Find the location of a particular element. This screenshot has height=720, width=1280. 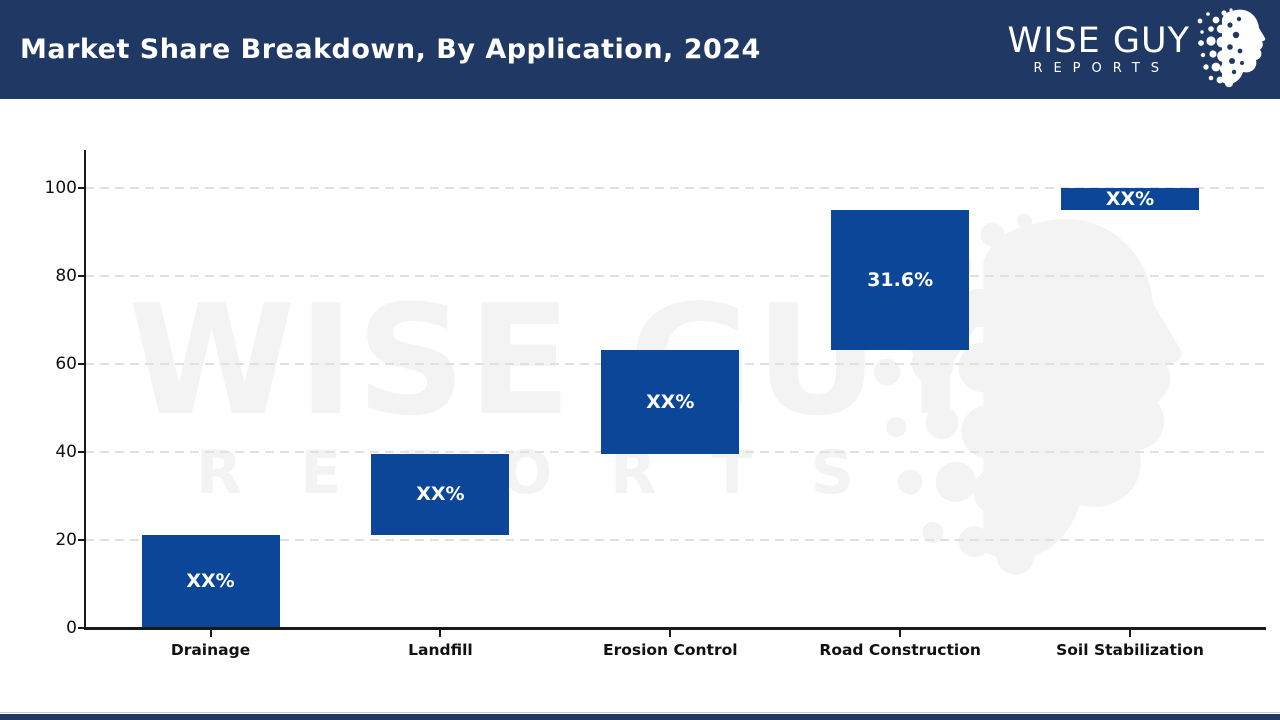

y-tick-label-80: 80 is located at coordinates (66, 275).